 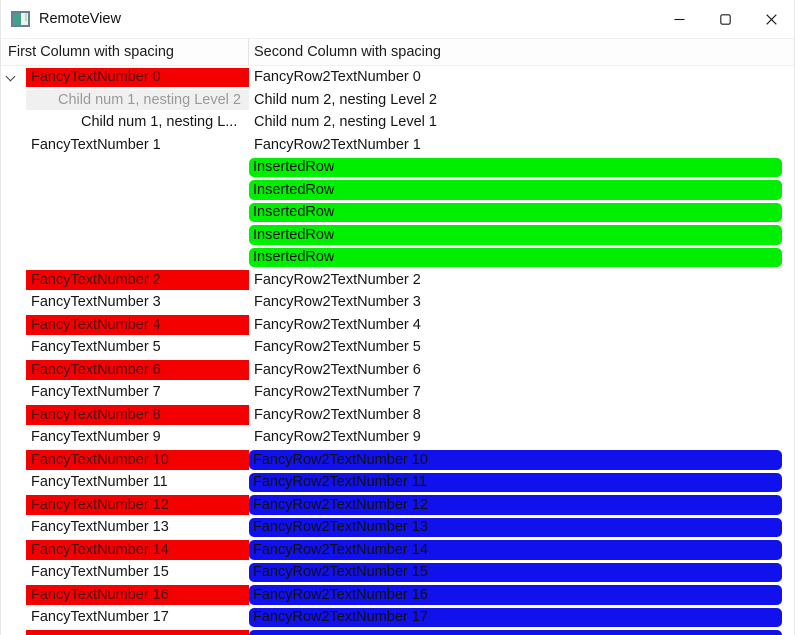 What do you see at coordinates (125, 415) in the screenshot?
I see `cell-first-column: FancyTextNumber 8` at bounding box center [125, 415].